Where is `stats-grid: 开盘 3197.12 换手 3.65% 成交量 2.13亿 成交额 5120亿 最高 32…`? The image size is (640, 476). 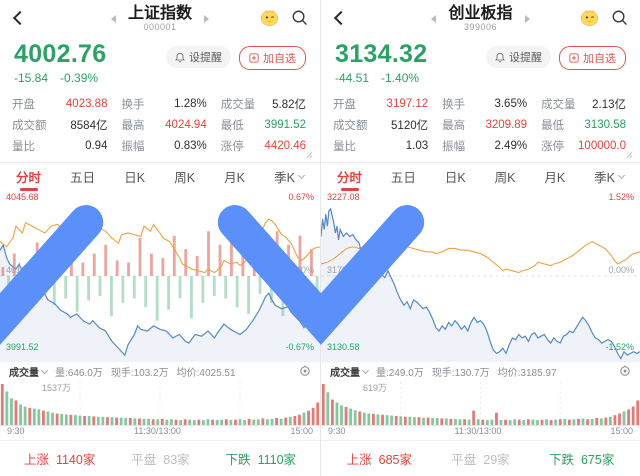
stats-grid: 开盘 3197.12 换手 3.65% 成交量 2.13亿 成交额 5120亿 最高 32… is located at coordinates (480, 125).